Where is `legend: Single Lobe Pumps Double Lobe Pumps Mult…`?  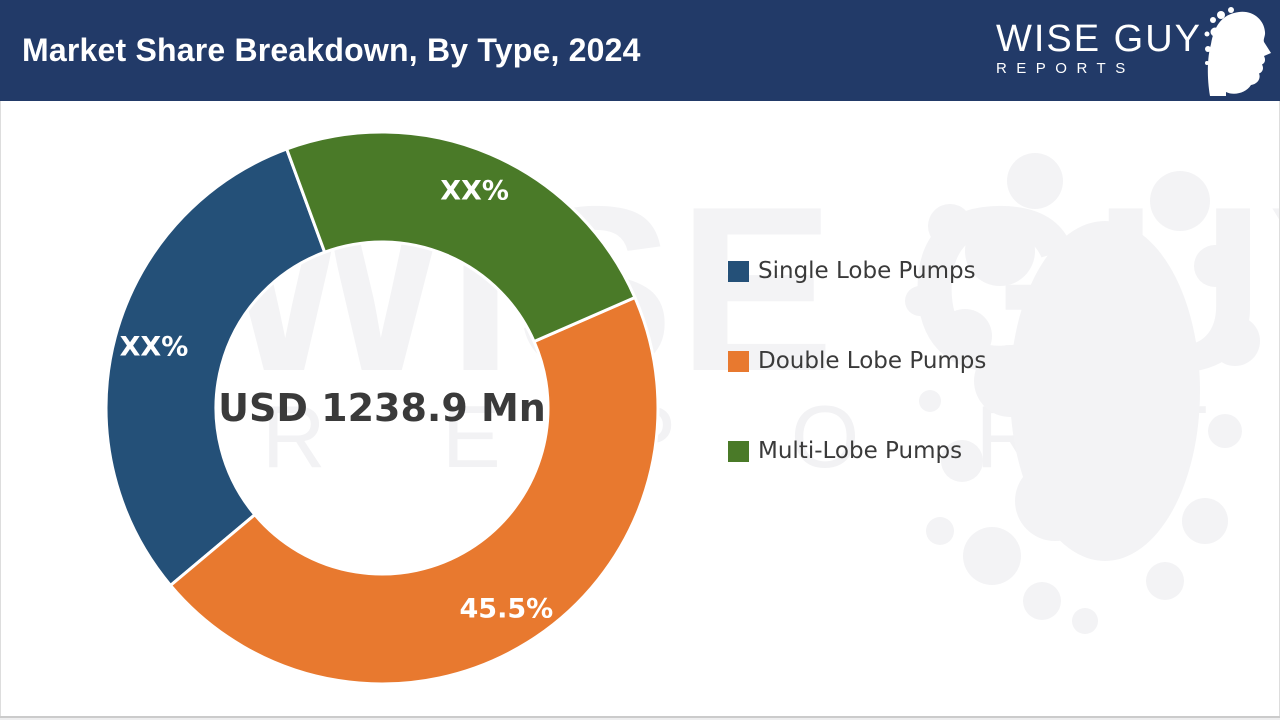
legend: Single Lobe Pumps Double Lobe Pumps Mult… is located at coordinates (857, 361).